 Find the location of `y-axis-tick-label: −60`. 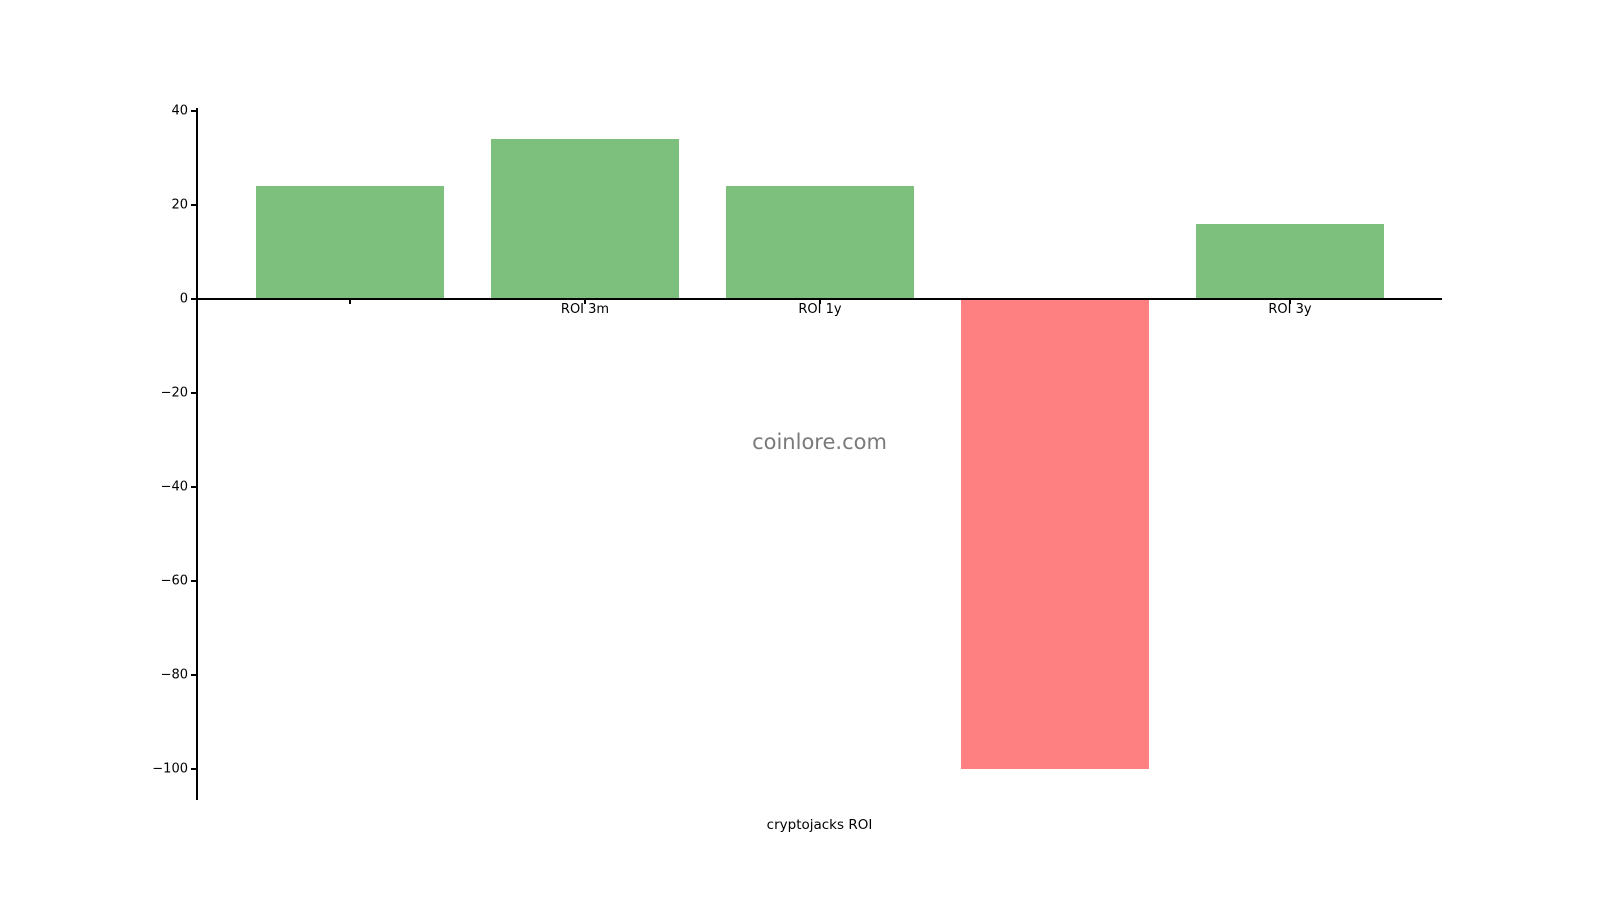

y-axis-tick-label: −60 is located at coordinates (174, 581).